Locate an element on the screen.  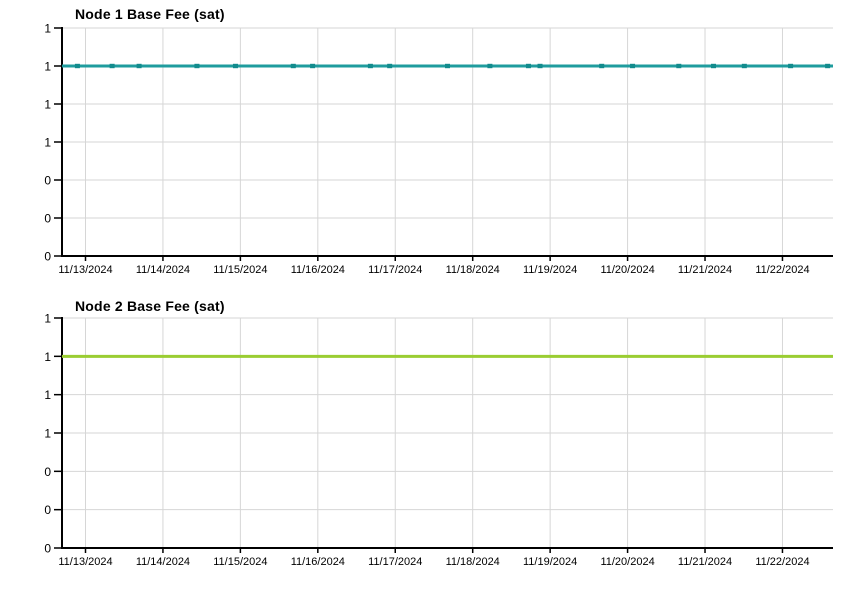
chart-node1-title: Node 1 Base Fee (sat) is located at coordinates (150, 14).